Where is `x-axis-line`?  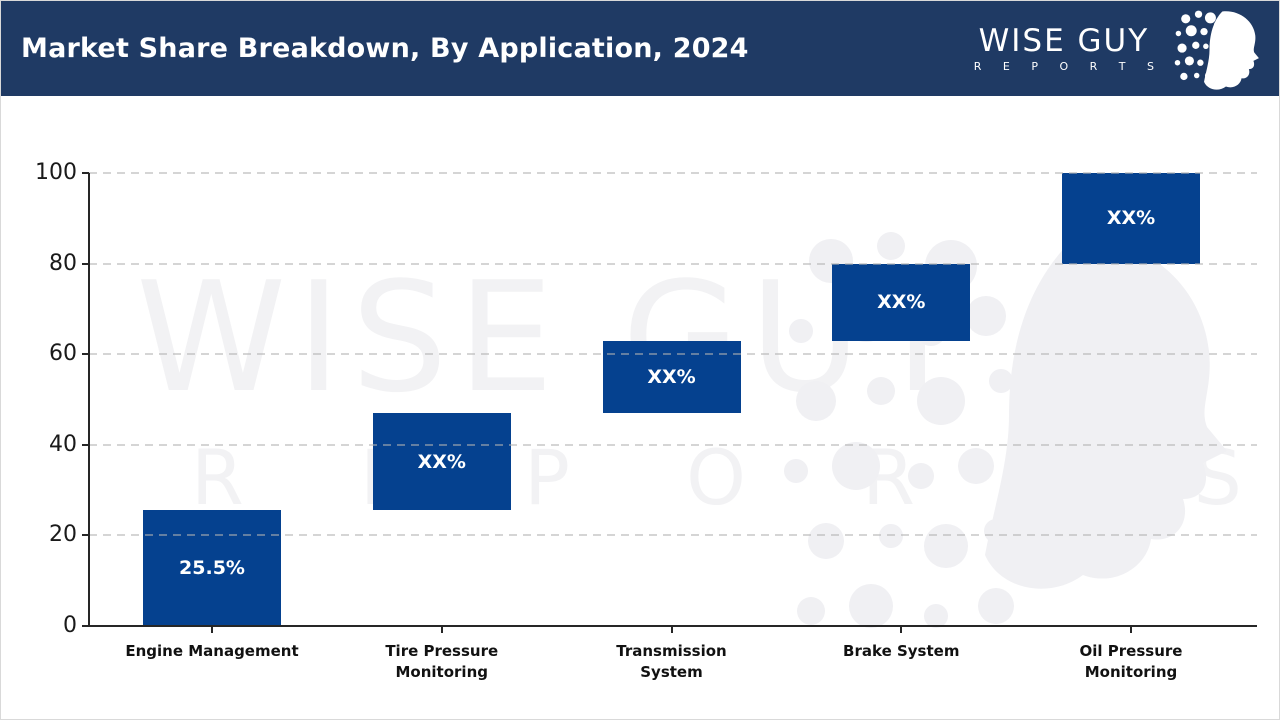
x-axis-line is located at coordinates (672, 626).